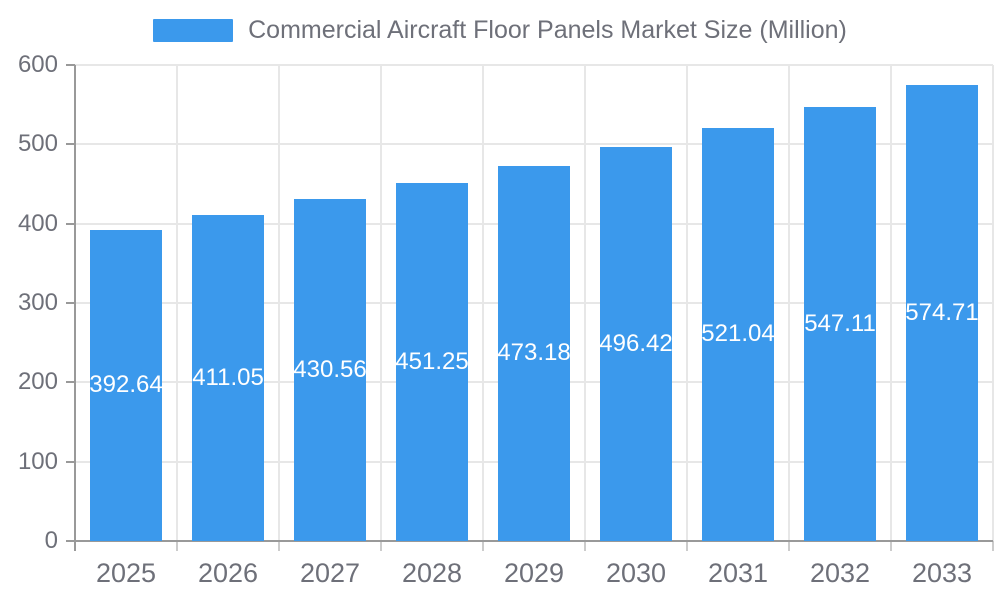  What do you see at coordinates (37, 382) in the screenshot?
I see `y-tick-label: 200` at bounding box center [37, 382].